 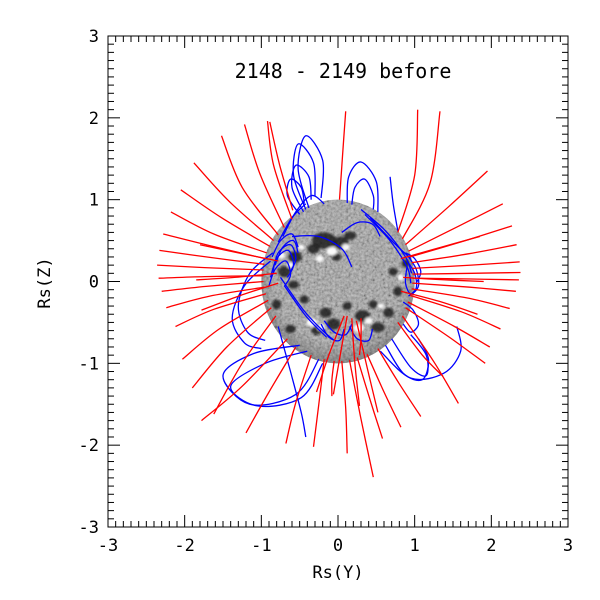 I want to click on x-tick-labels: -3 -2 -1 0 1 2 3, so click(x=335, y=546).